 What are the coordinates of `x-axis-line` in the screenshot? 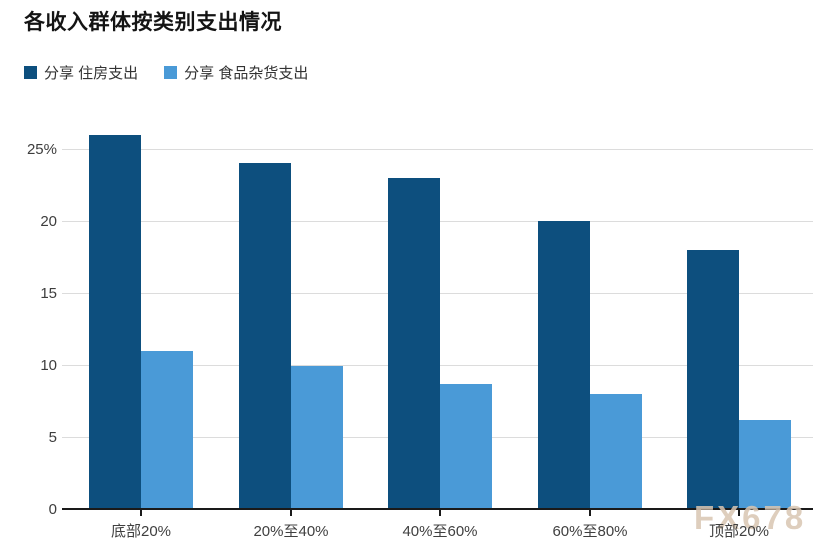 It's located at (437, 509).